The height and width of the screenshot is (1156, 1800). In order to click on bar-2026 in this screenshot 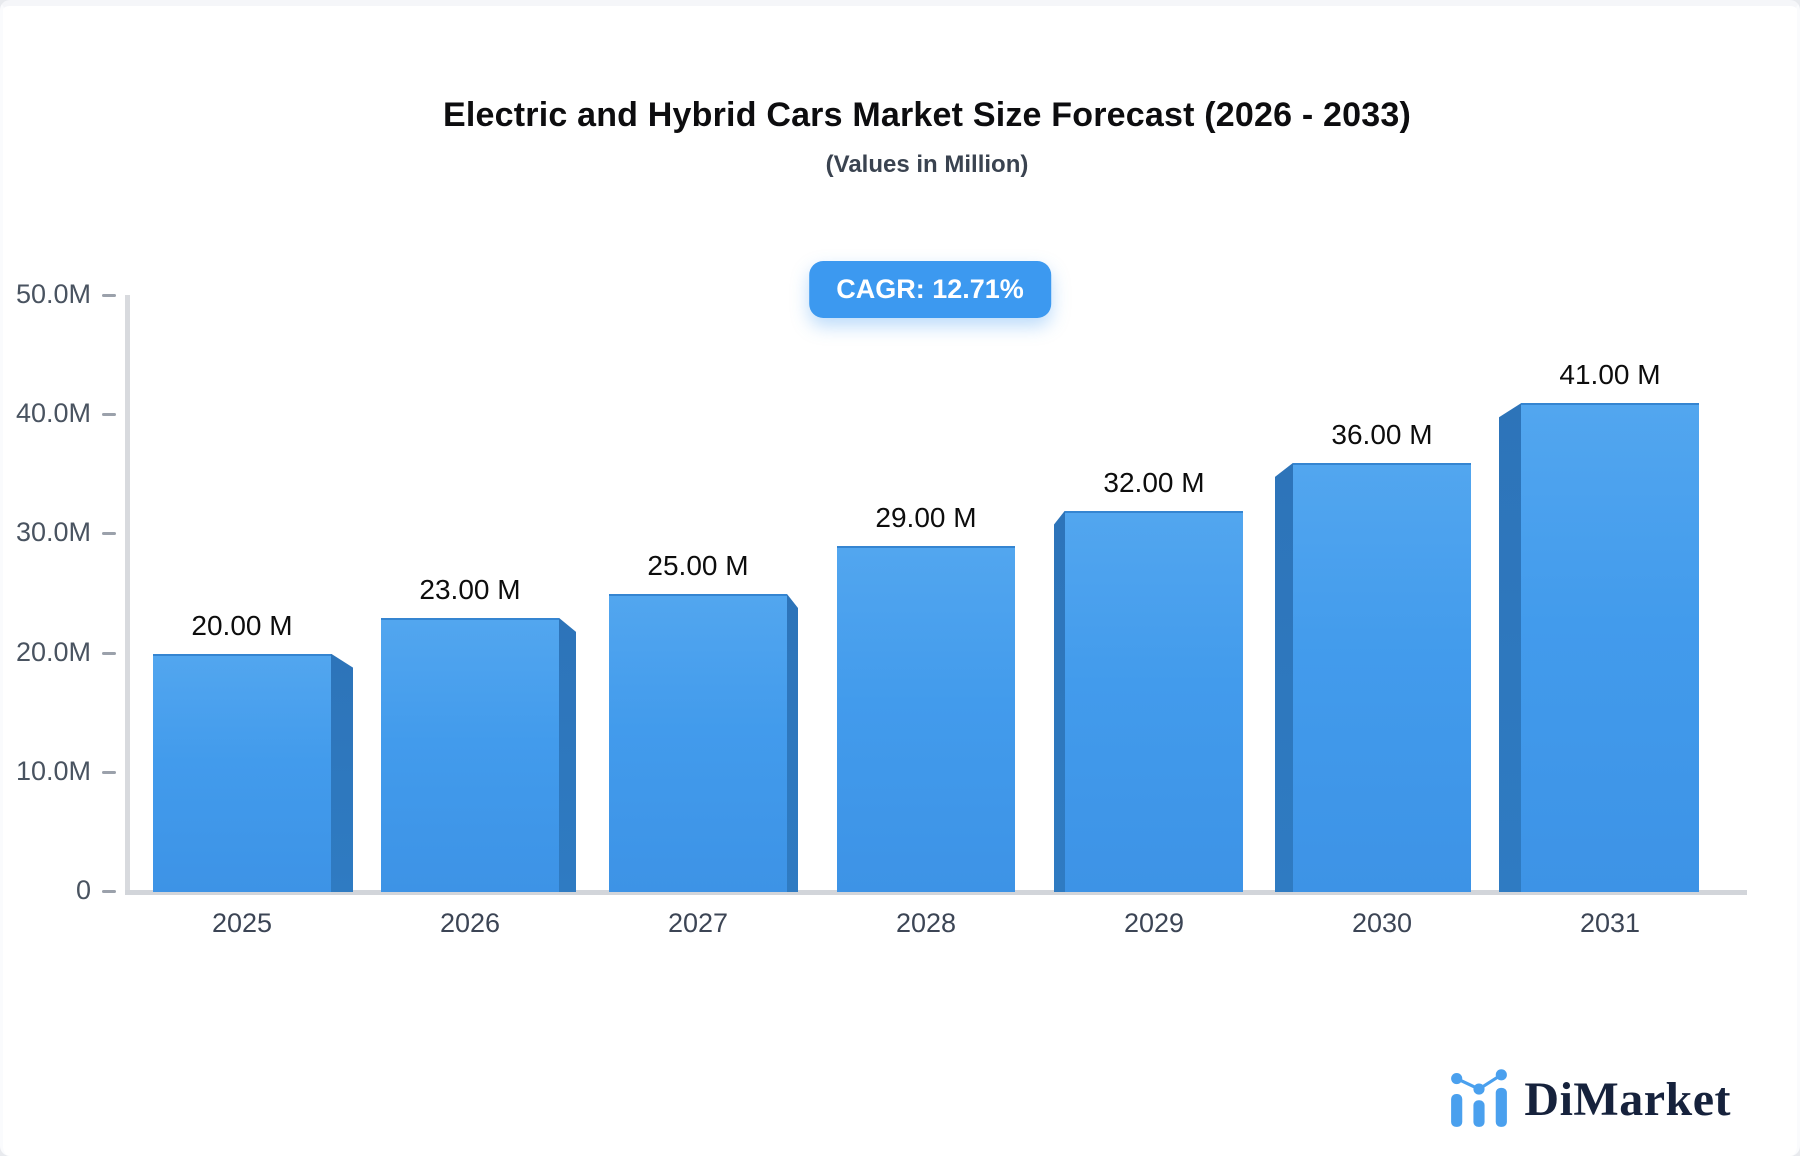, I will do `click(470, 754)`.